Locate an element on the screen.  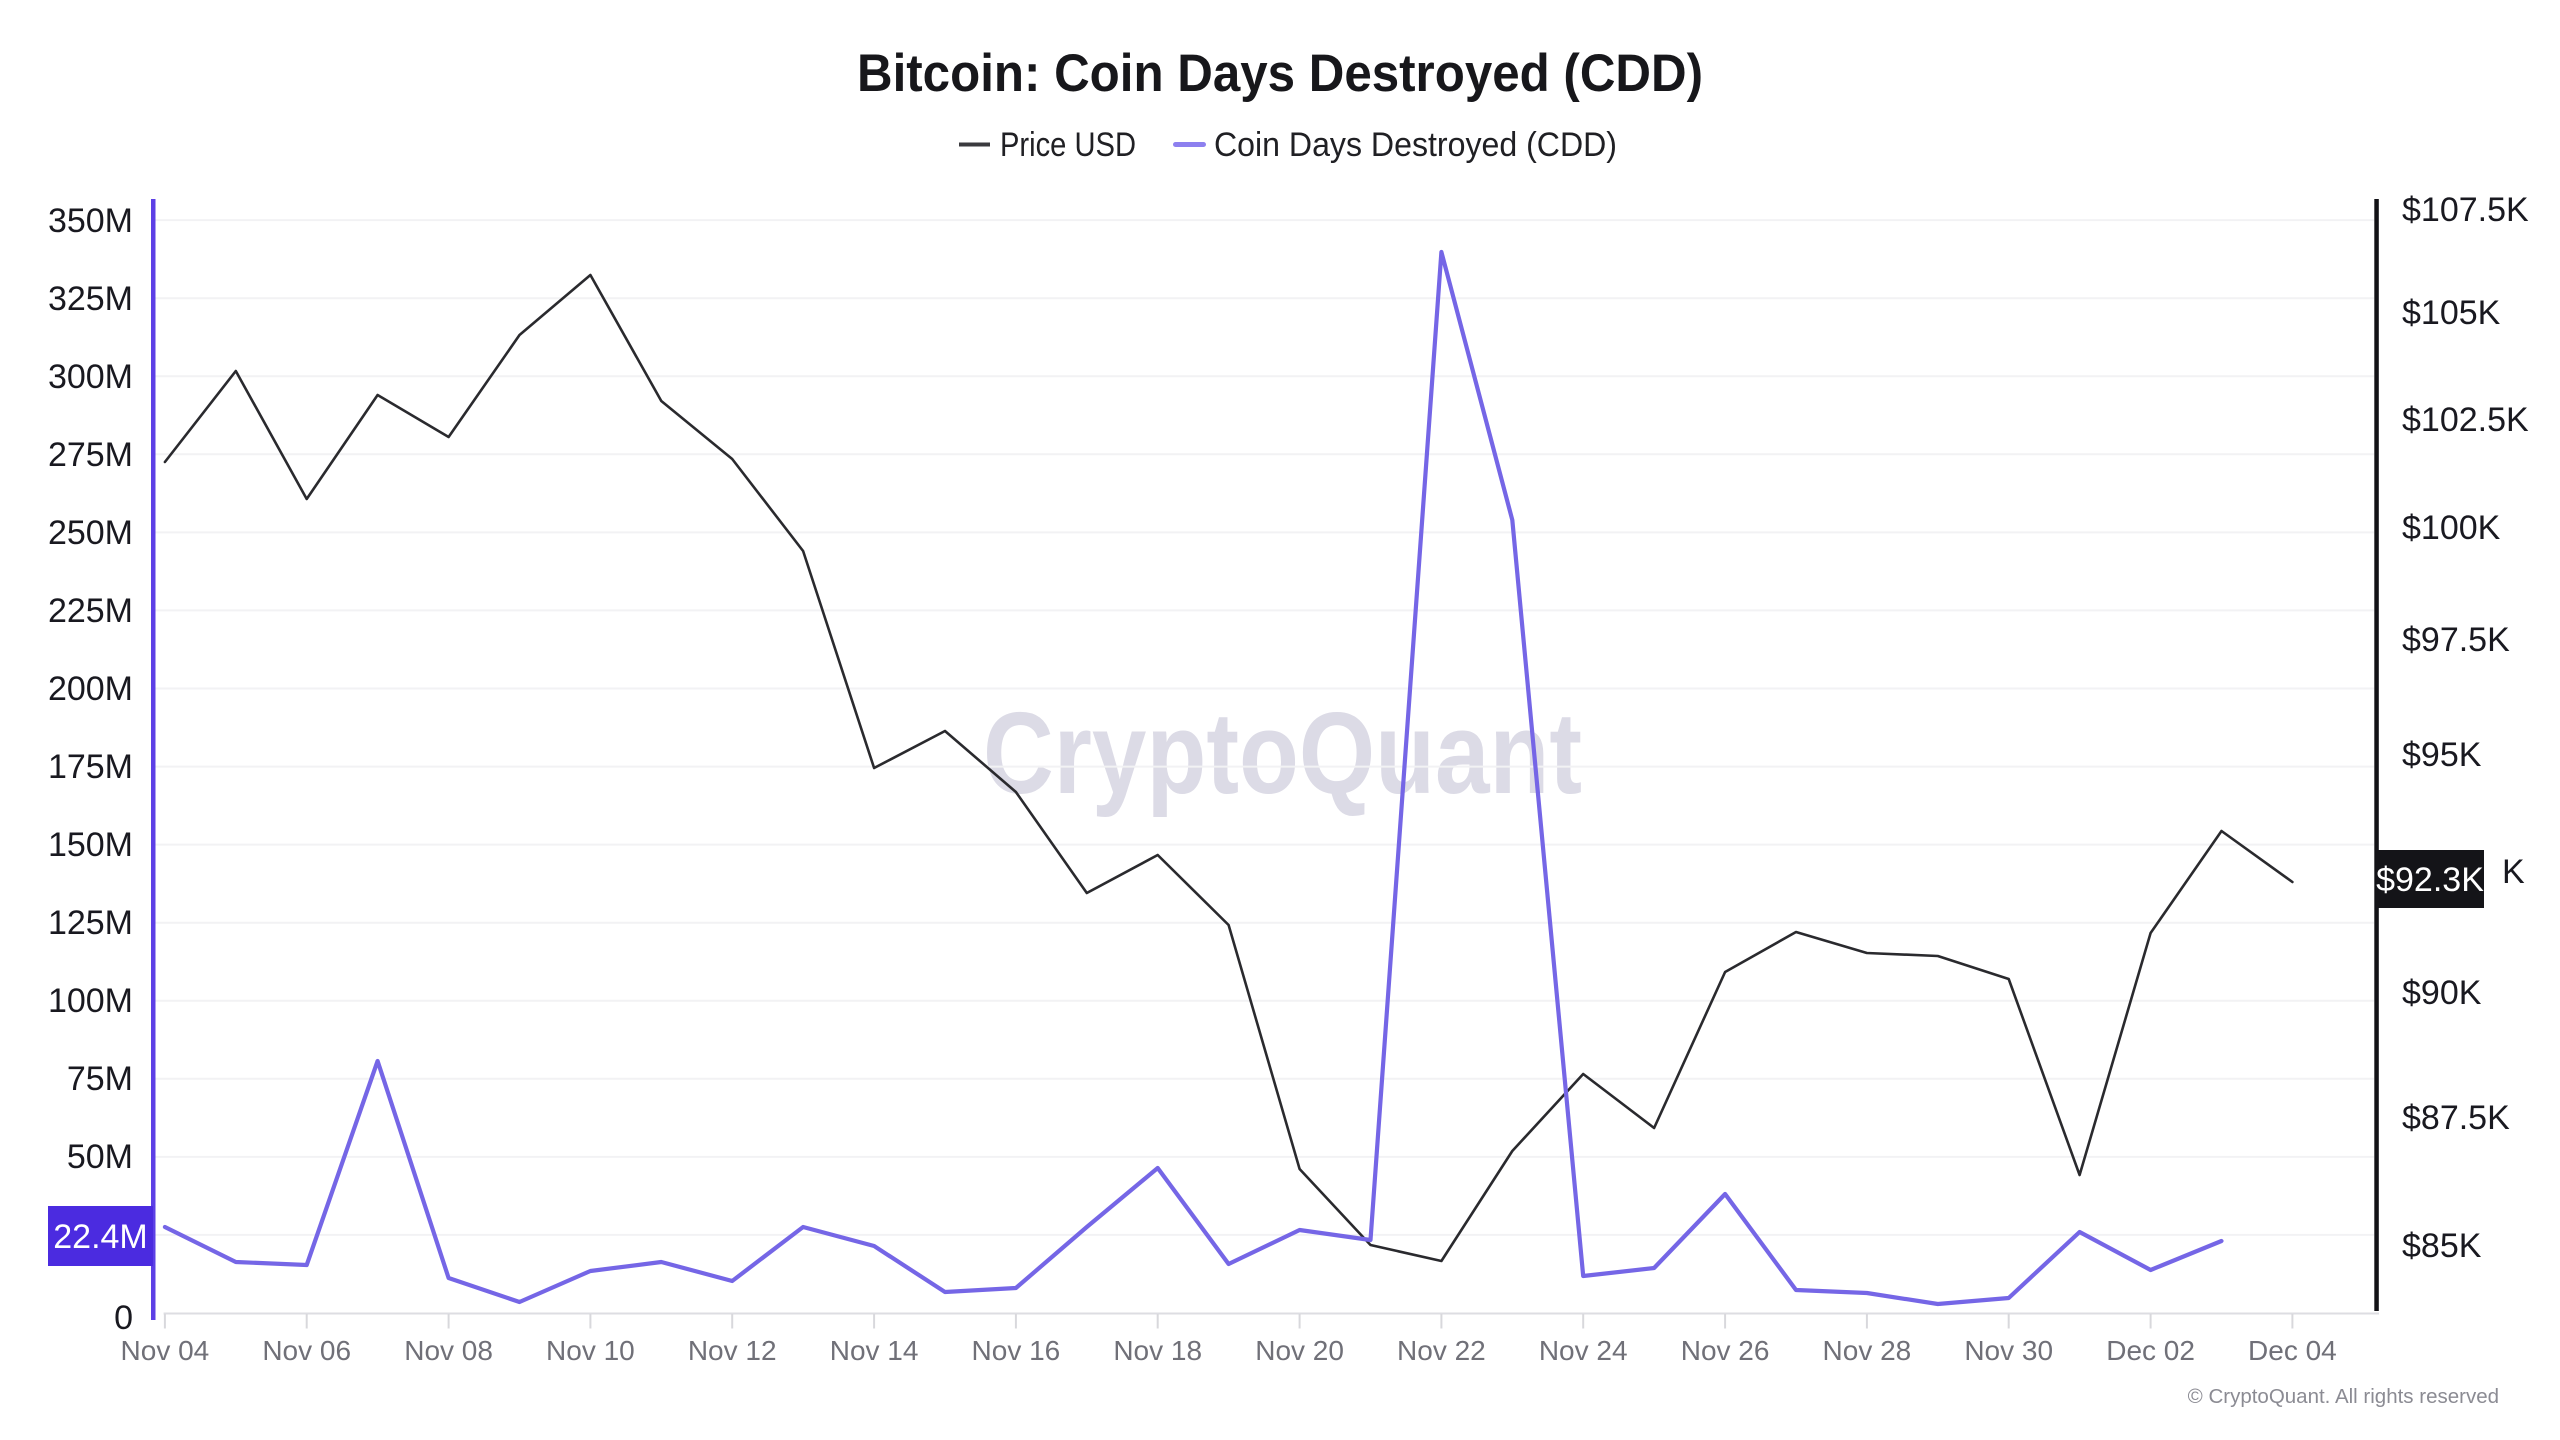
svg-text: 200M is located at coordinates (90, 689).